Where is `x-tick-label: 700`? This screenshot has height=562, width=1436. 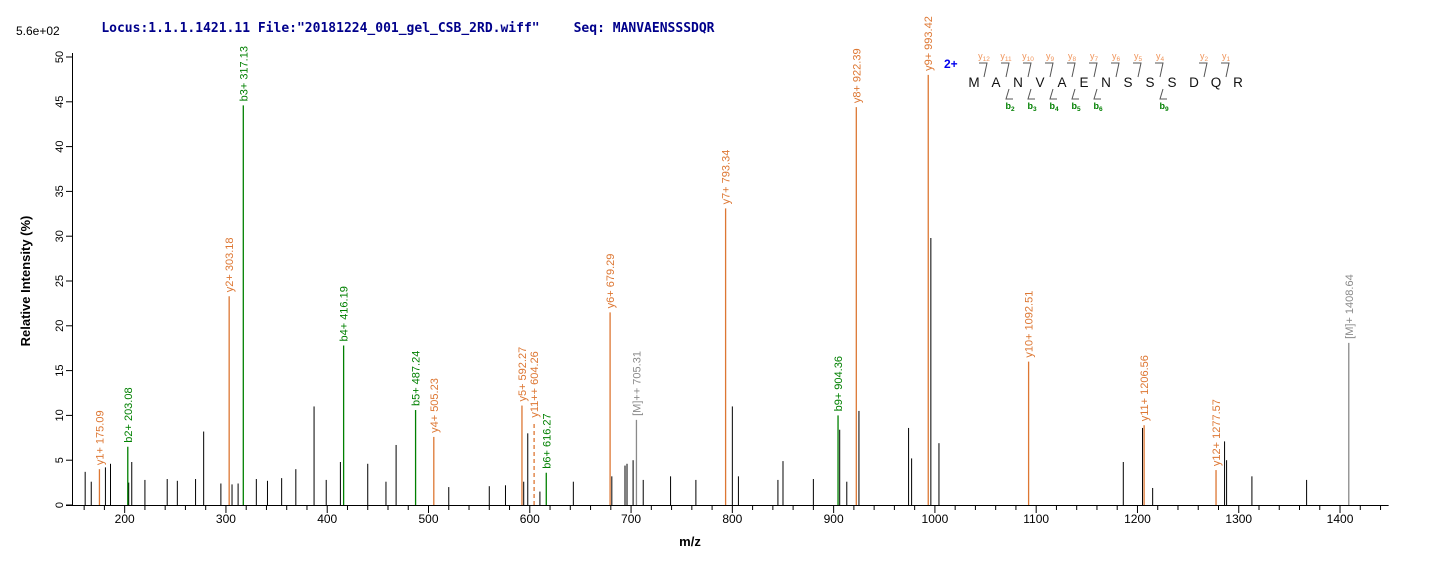 x-tick-label: 700 is located at coordinates (631, 519).